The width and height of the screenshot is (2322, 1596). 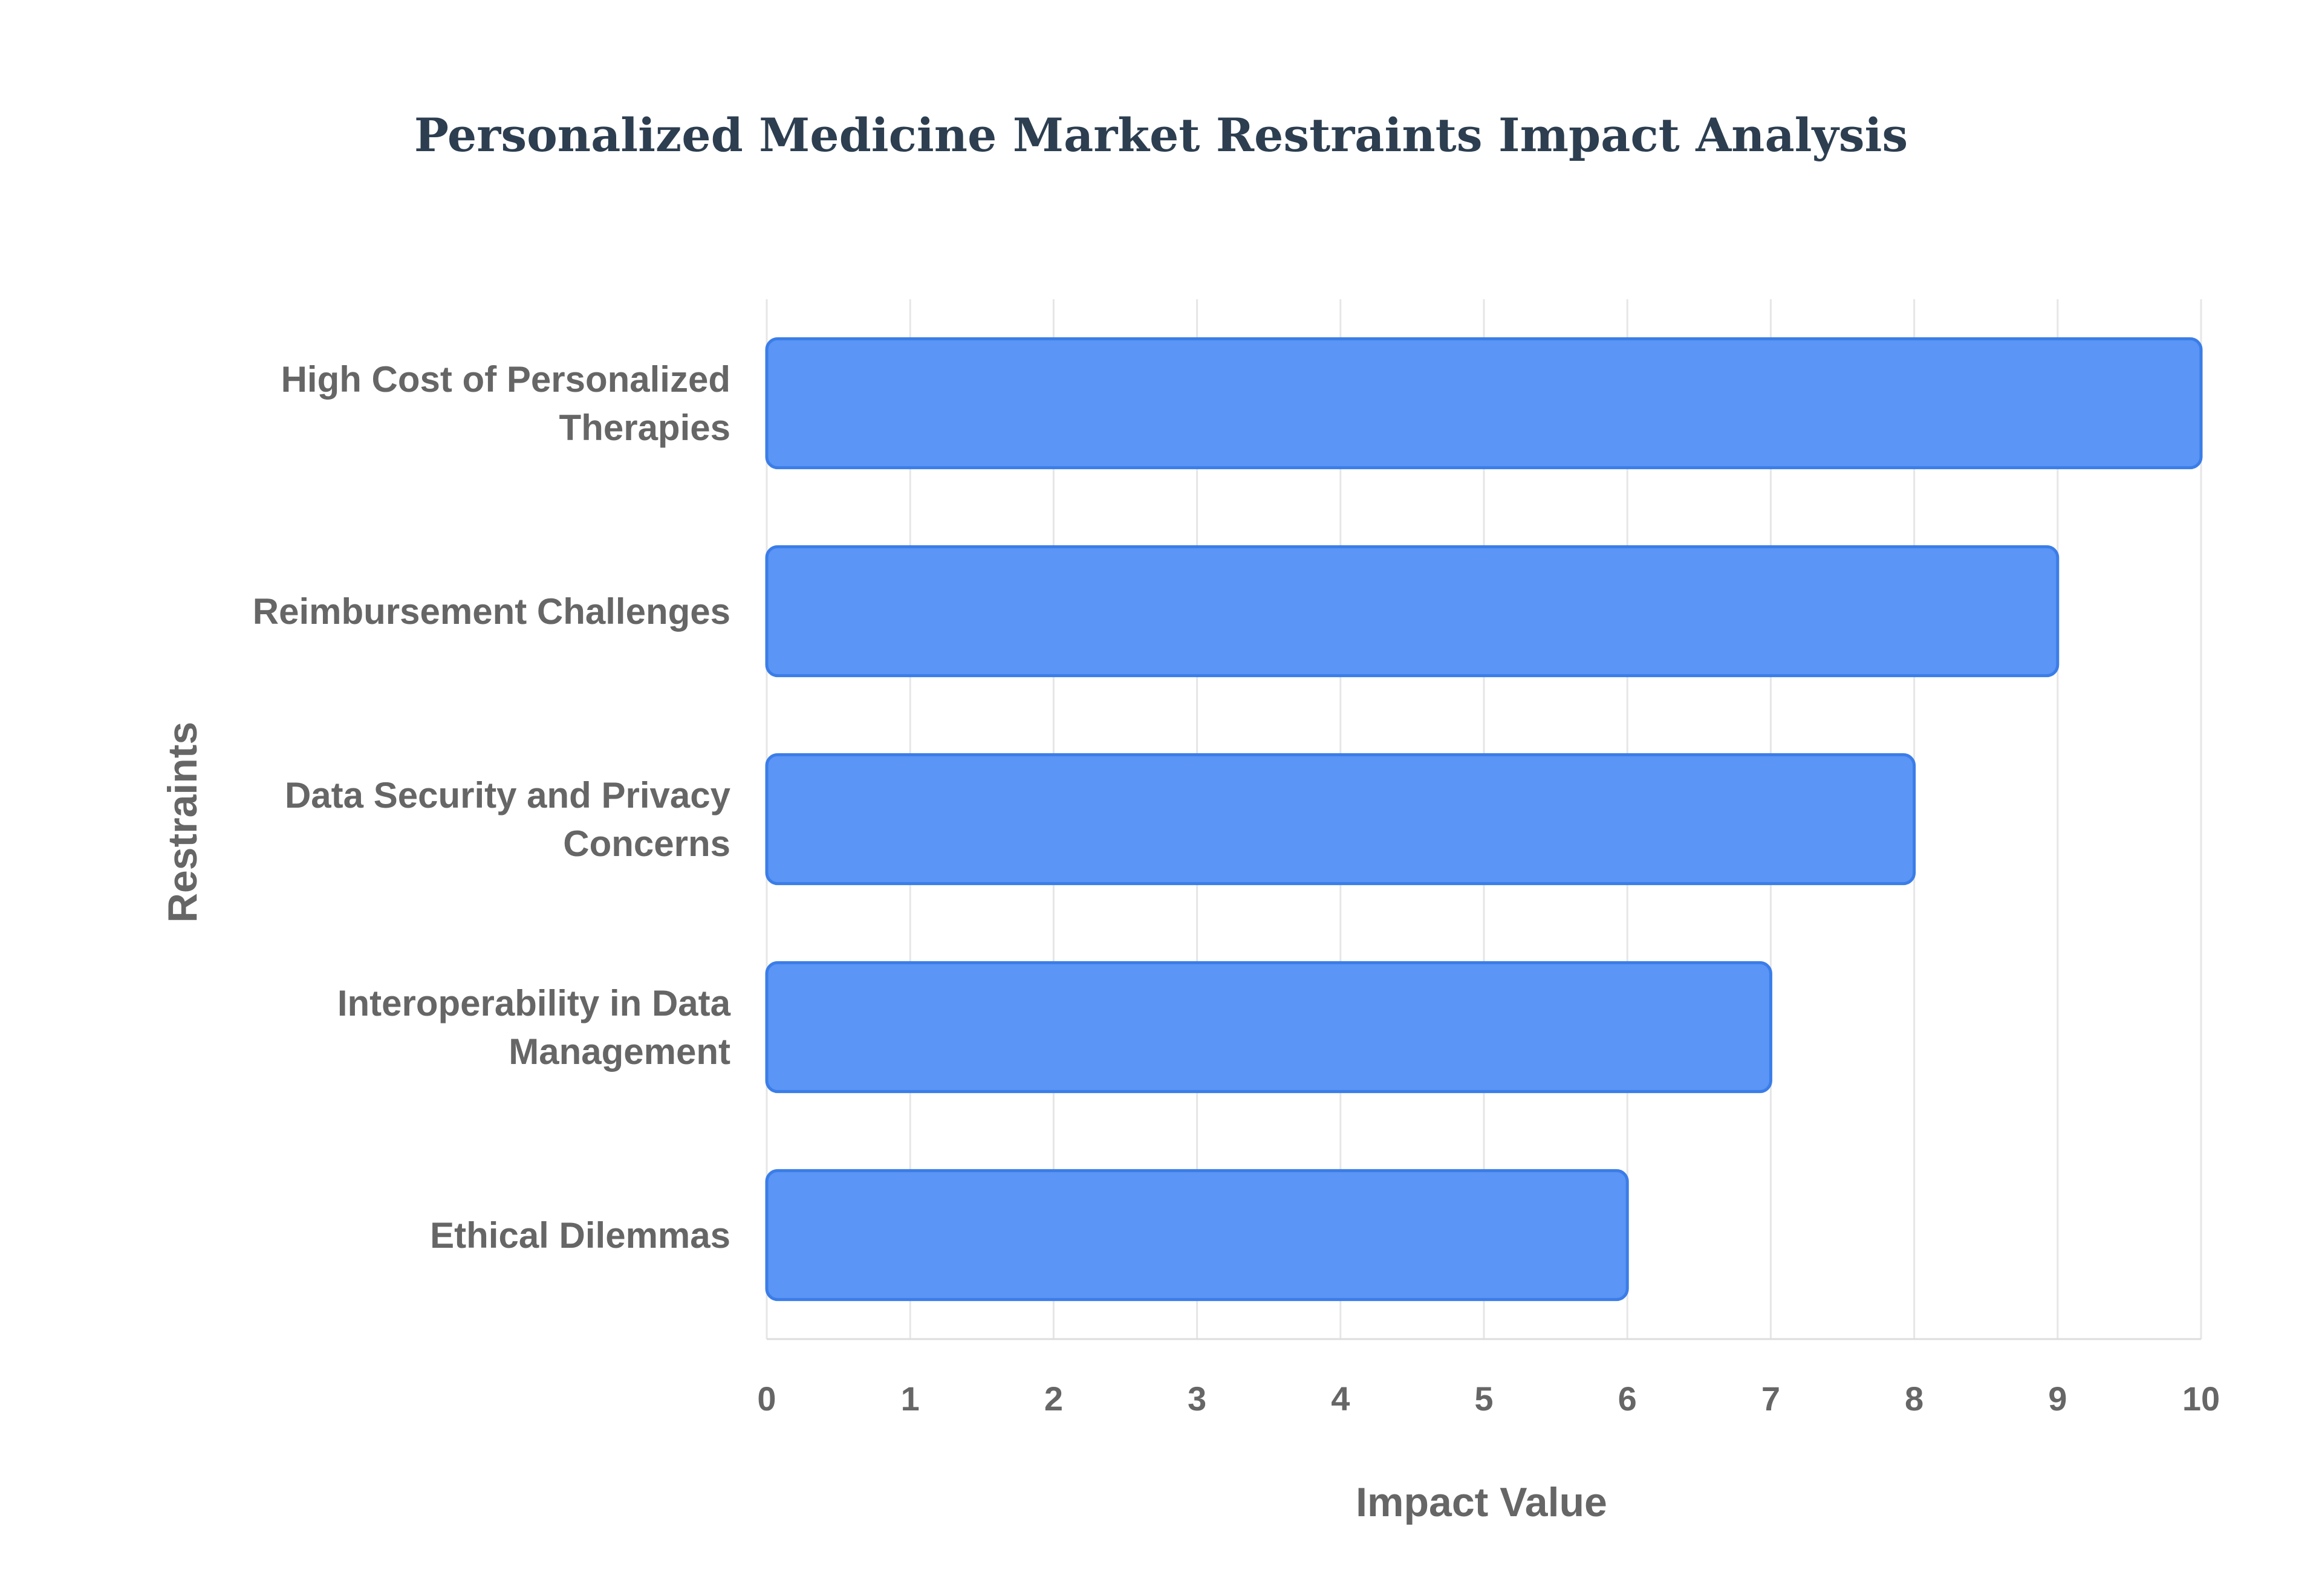 What do you see at coordinates (1771, 1399) in the screenshot?
I see `x-tick-label: 7` at bounding box center [1771, 1399].